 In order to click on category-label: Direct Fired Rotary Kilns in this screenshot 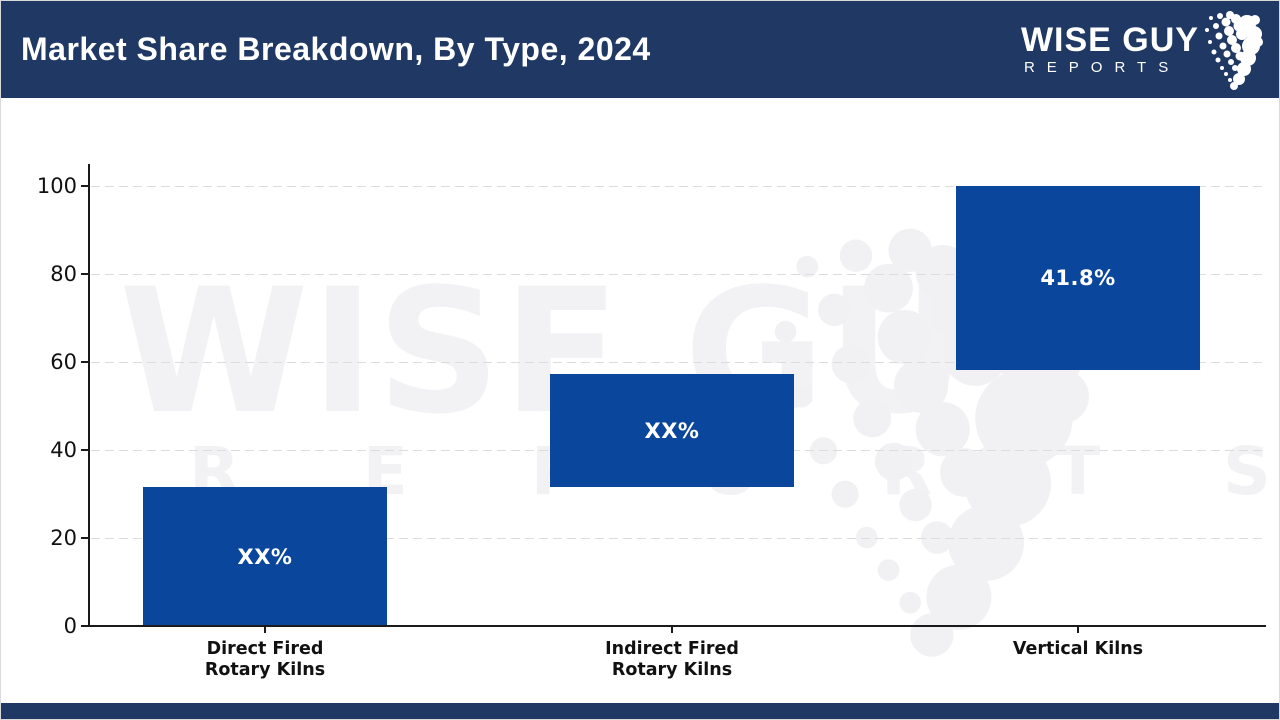, I will do `click(265, 660)`.